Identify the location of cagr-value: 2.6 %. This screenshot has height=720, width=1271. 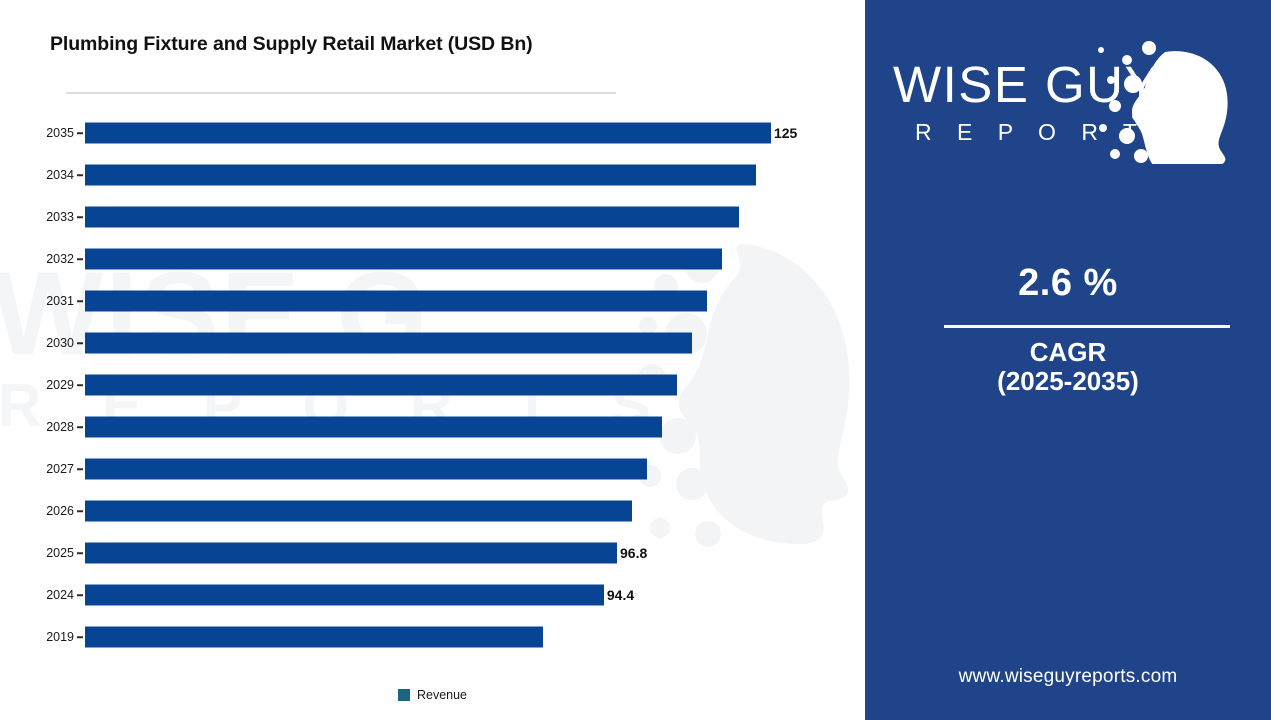
(1068, 283).